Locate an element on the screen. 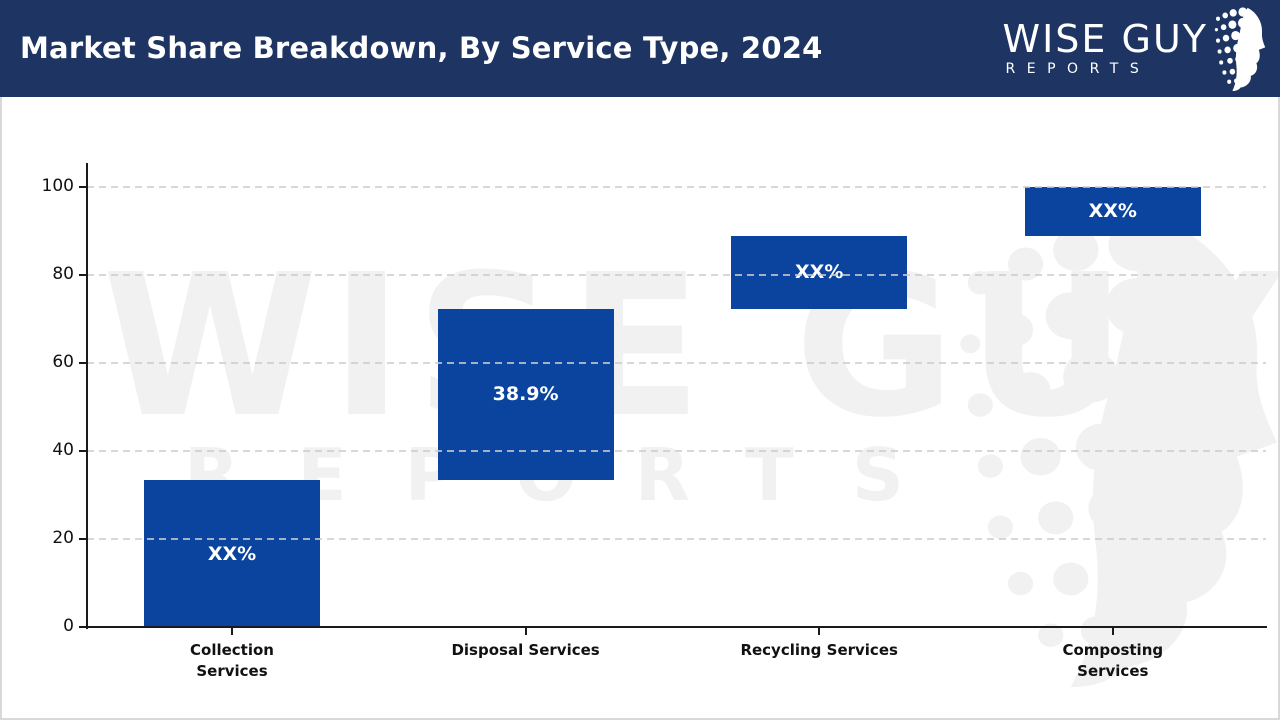  bar: 38.9% is located at coordinates (525, 394).